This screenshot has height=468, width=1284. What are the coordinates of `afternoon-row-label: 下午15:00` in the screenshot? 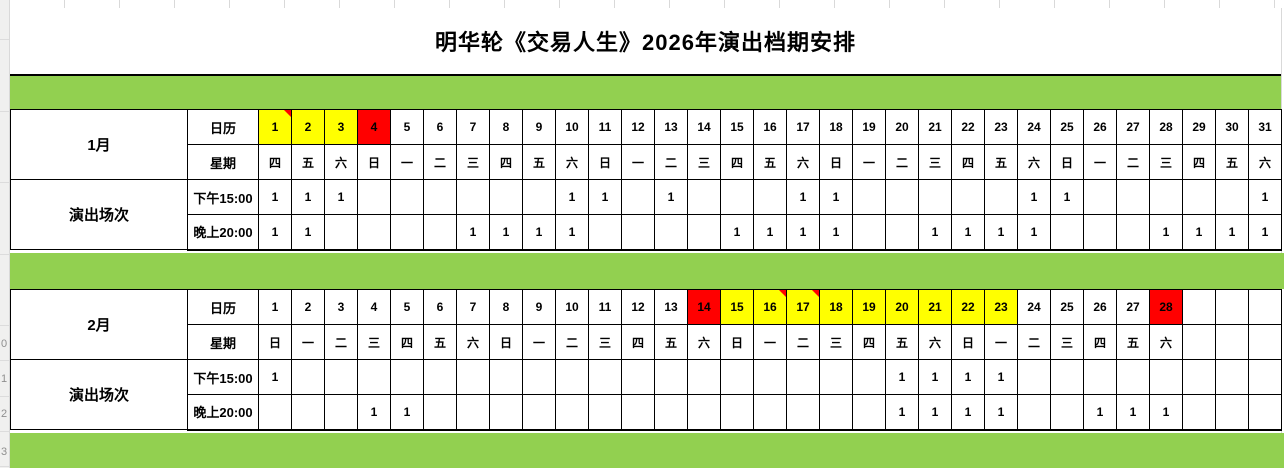 It's located at (223, 377).